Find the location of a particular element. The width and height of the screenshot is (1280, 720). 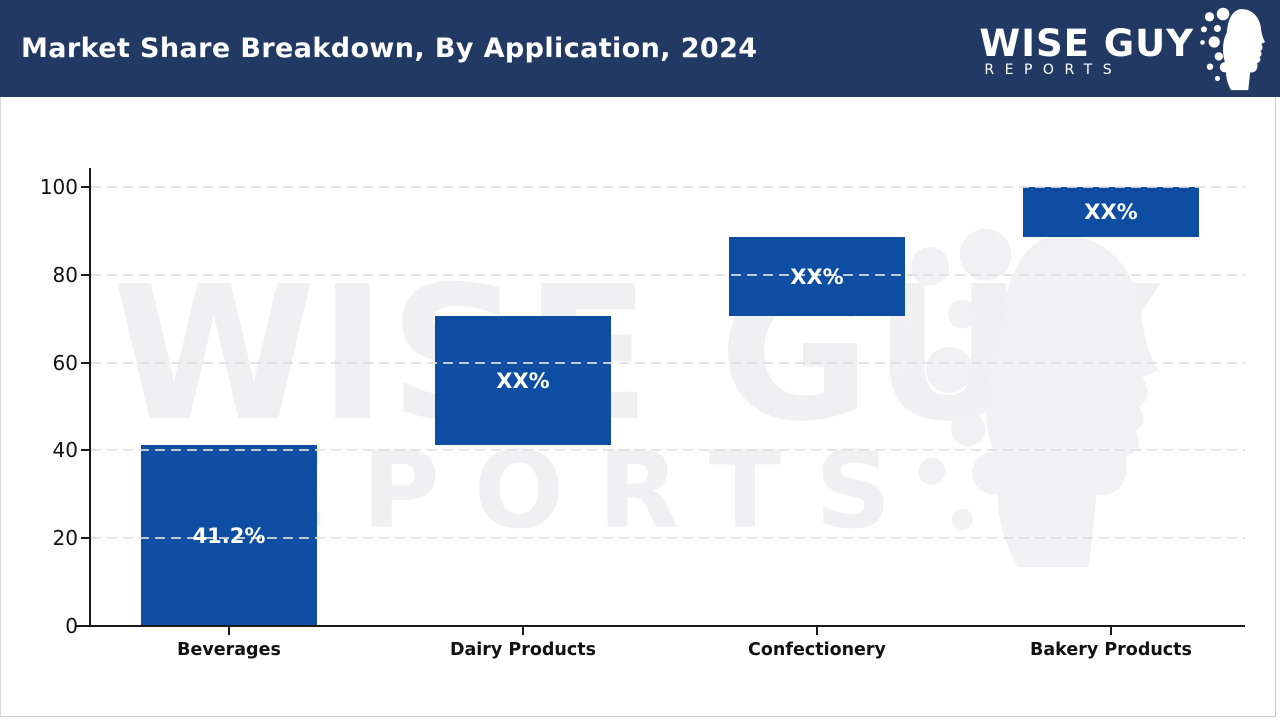

bar-value-label: 41.2% is located at coordinates (229, 535).